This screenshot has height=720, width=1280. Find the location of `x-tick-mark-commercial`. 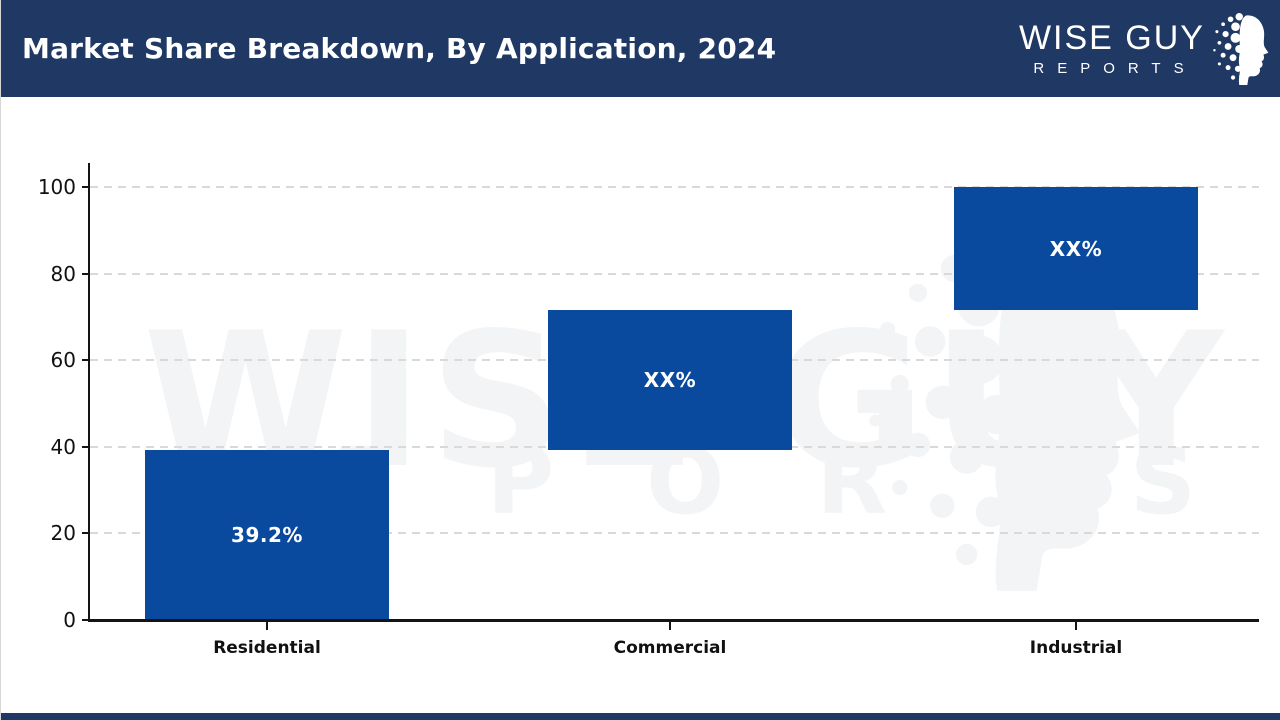

x-tick-mark-commercial is located at coordinates (670, 626).